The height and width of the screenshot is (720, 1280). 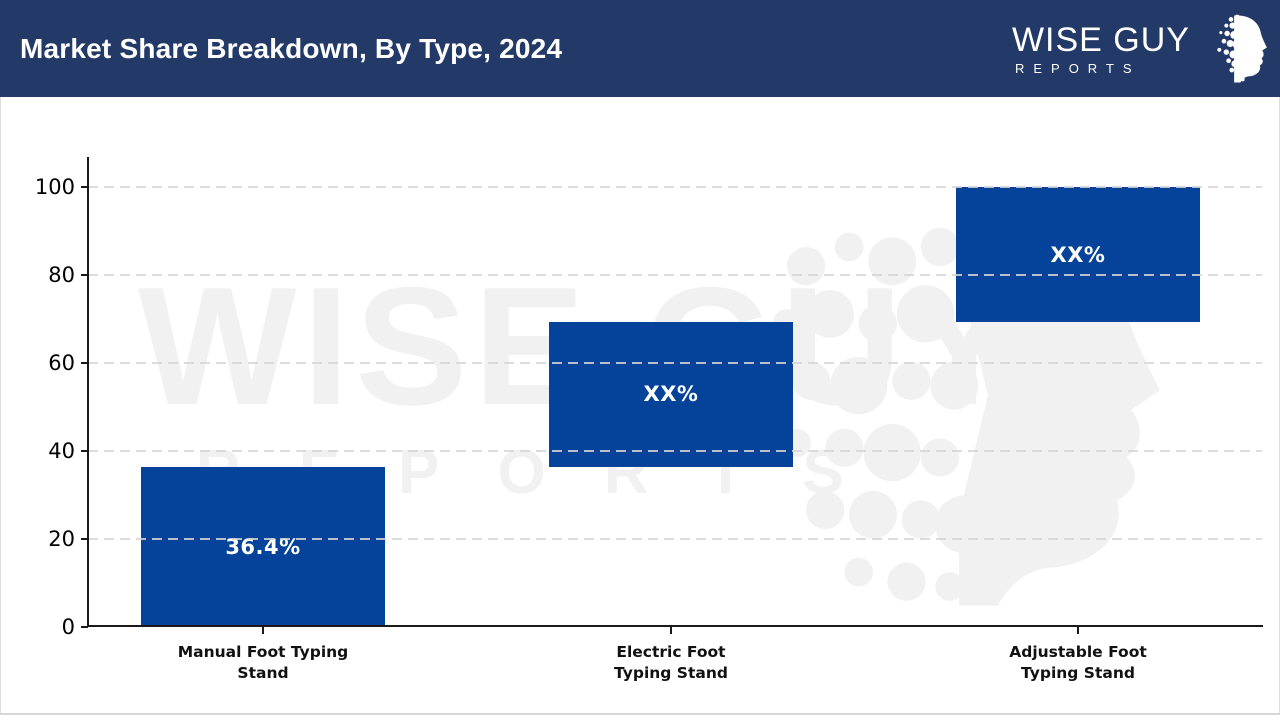 I want to click on brand-logo-text: WISE GUY REPORTS, so click(x=1101, y=49).